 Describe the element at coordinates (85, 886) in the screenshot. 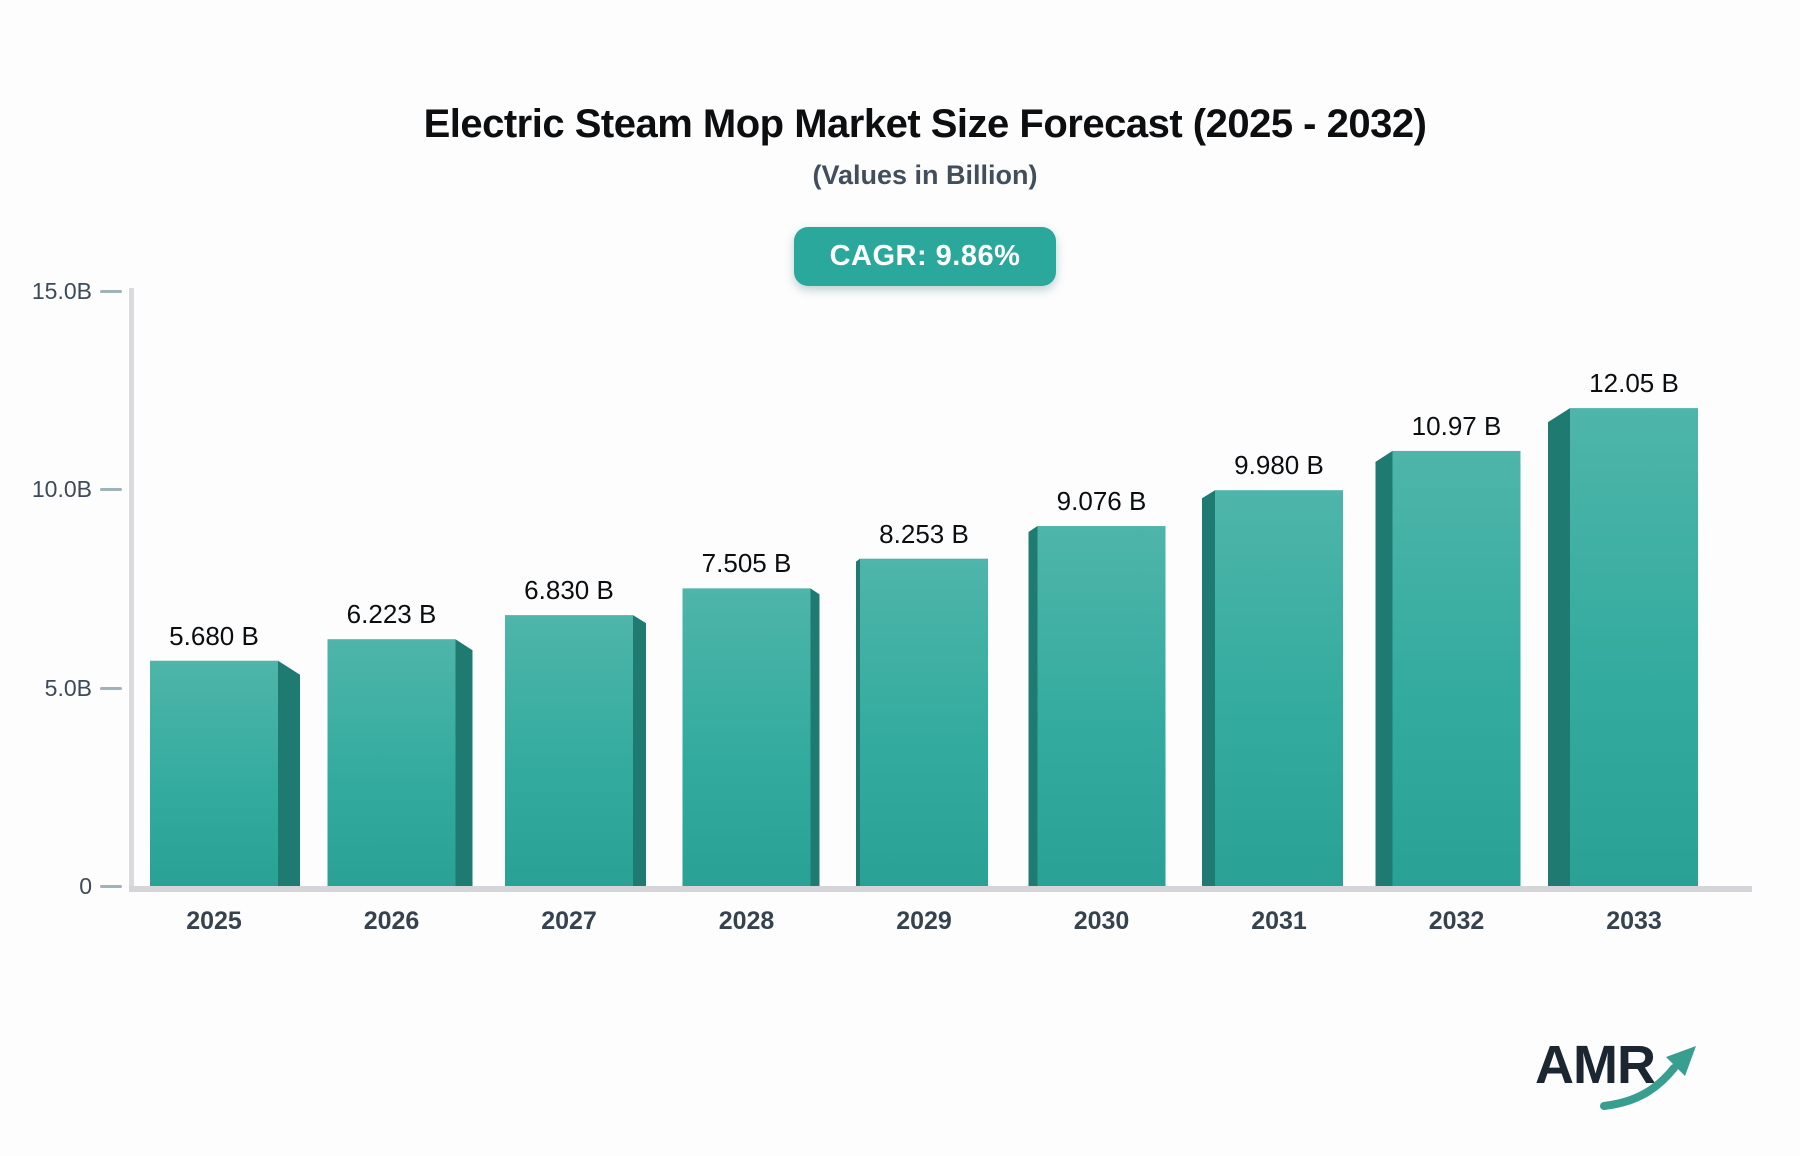

I see `y-tick-label-0: 0` at that location.